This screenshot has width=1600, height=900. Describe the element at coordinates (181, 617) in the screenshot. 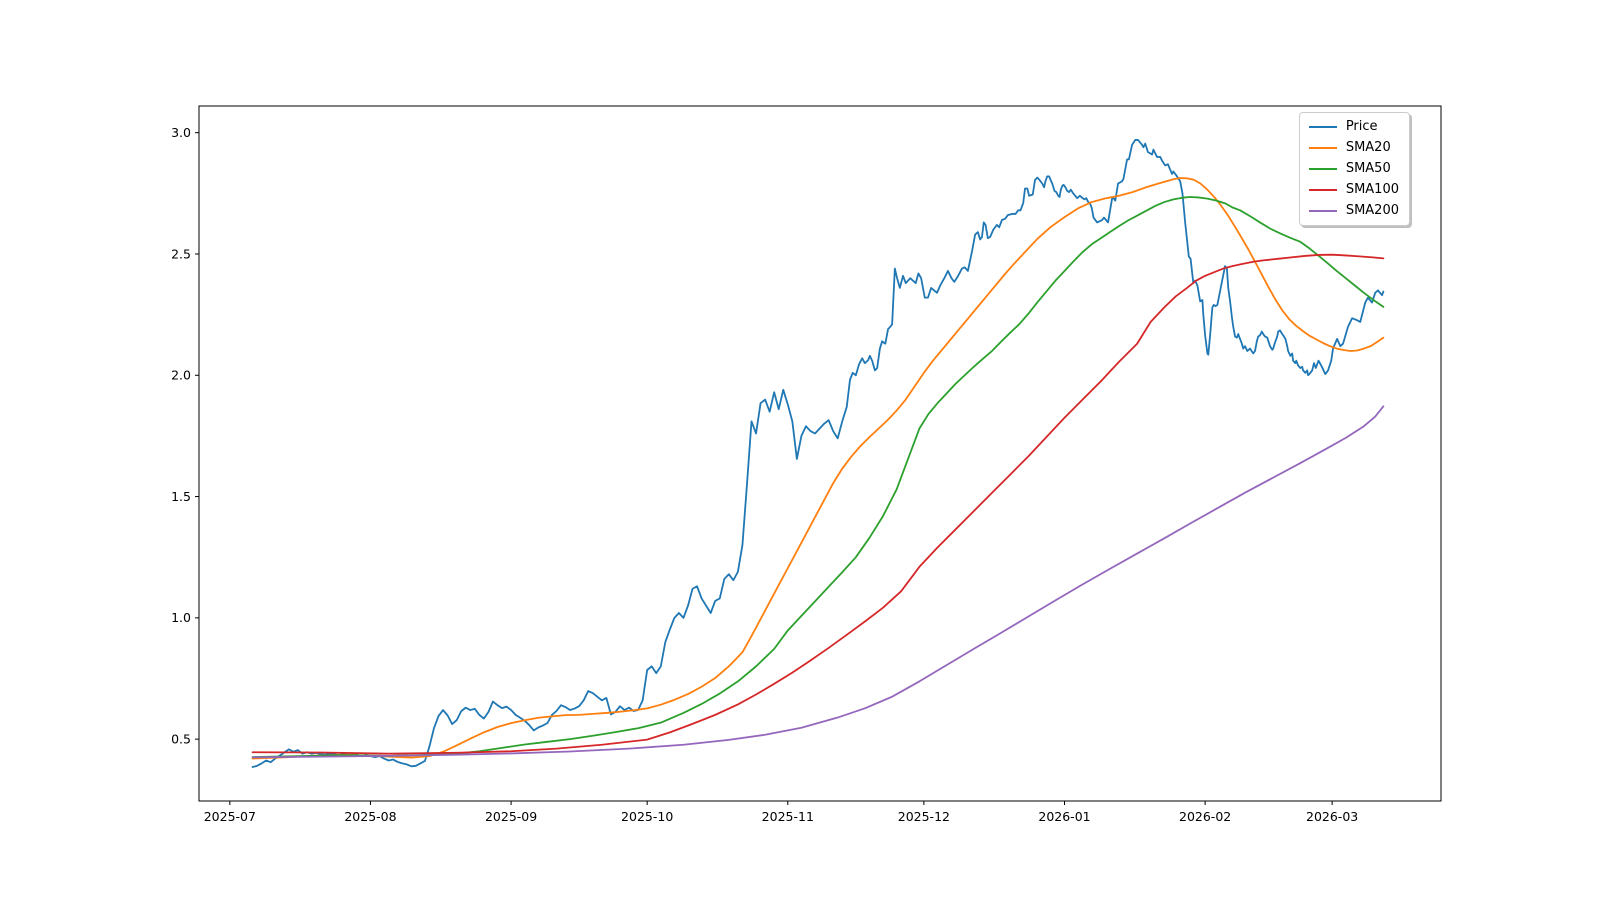

I see `y-tick-label: 1.0` at that location.